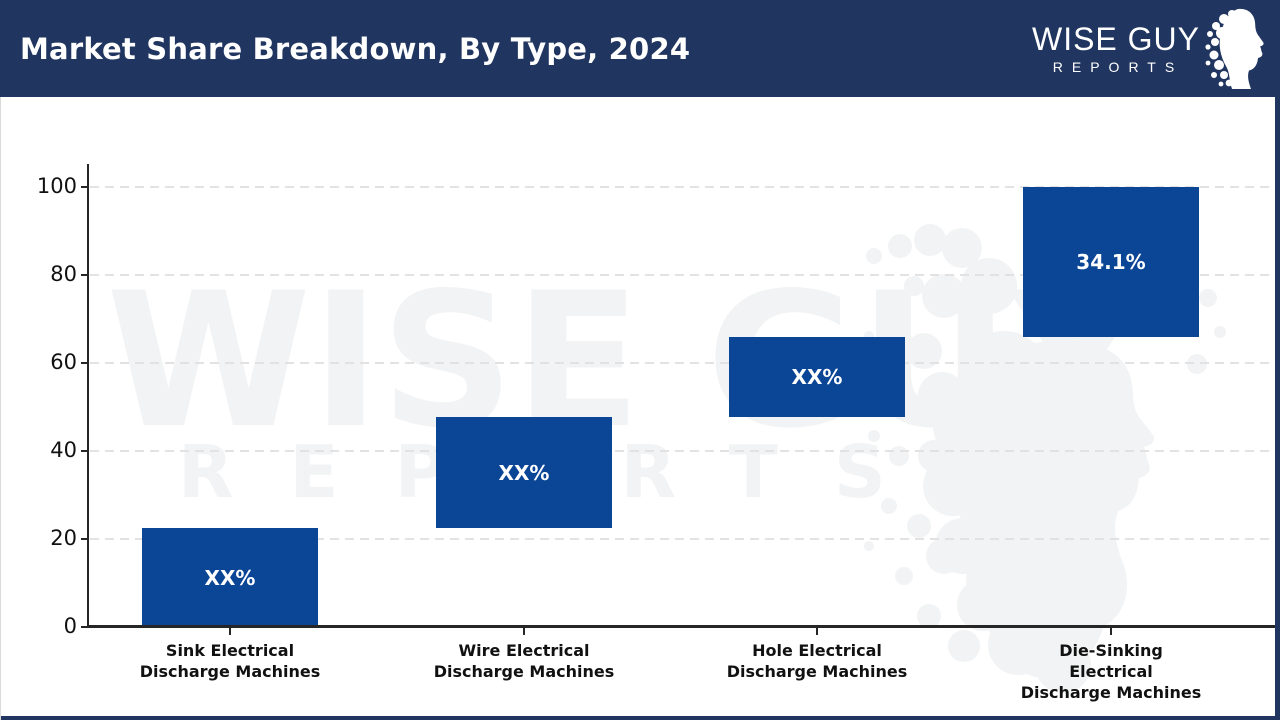 This screenshot has height=720, width=1280. I want to click on left-border, so click(0, 408).